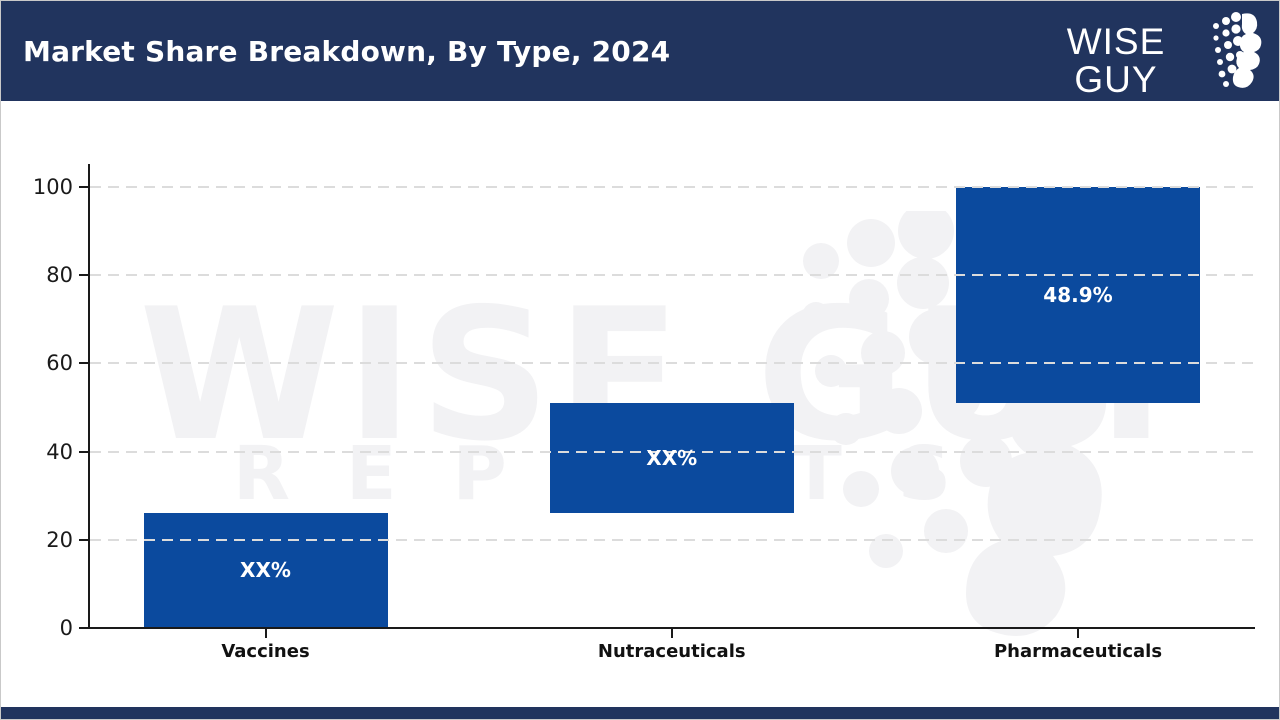 The width and height of the screenshot is (1280, 720). I want to click on bar-vaccines, so click(265, 570).